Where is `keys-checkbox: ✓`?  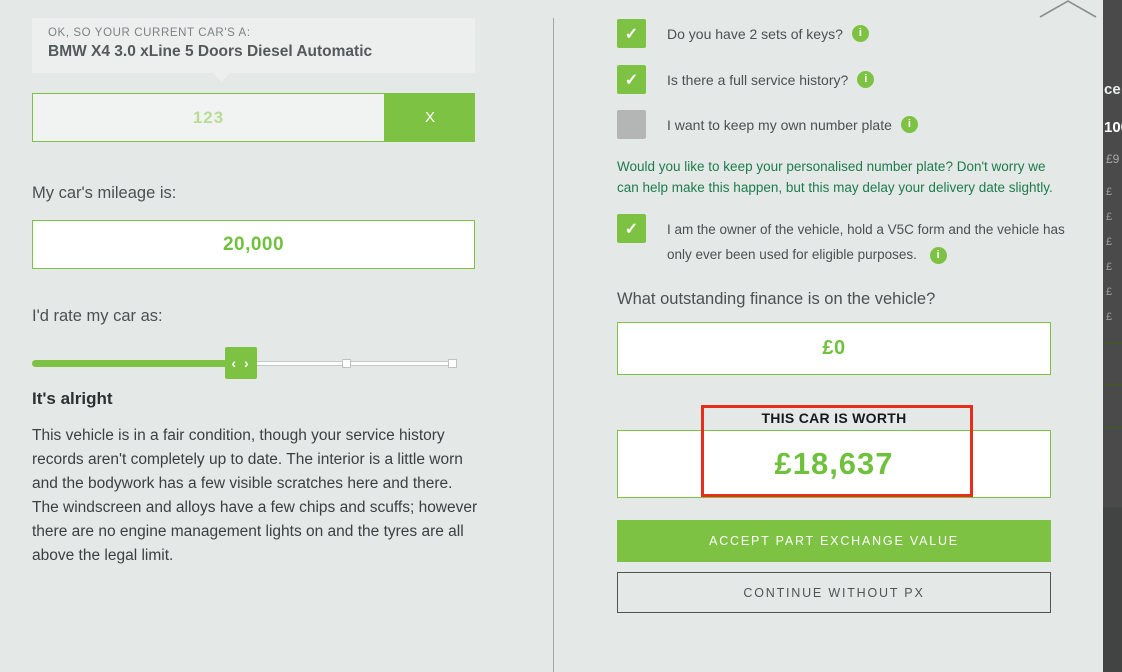 keys-checkbox: ✓ is located at coordinates (631, 33).